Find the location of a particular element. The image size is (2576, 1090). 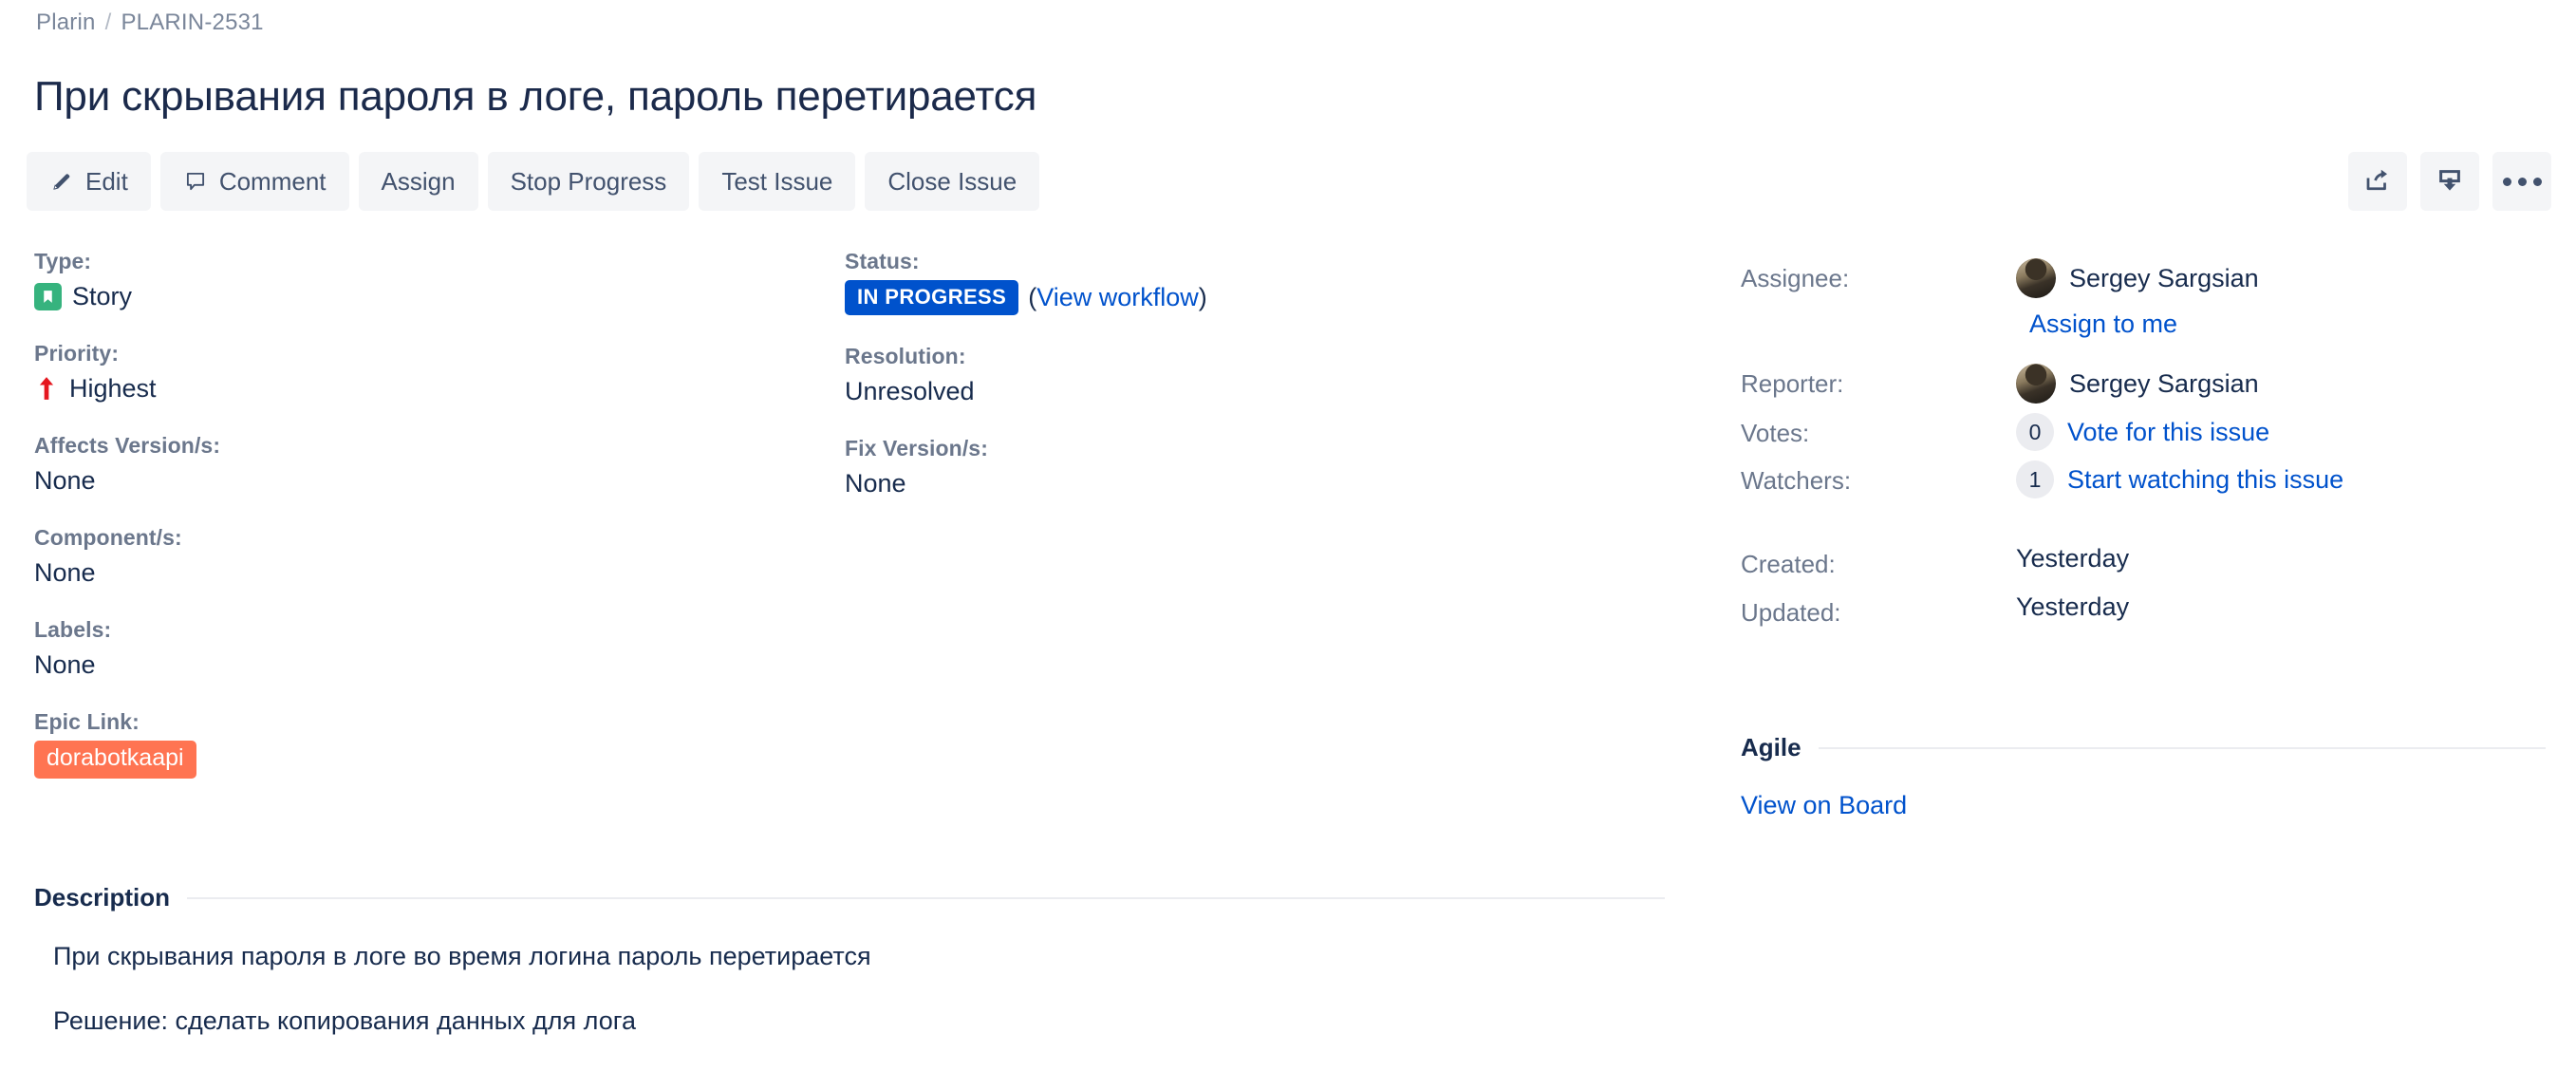

votes-label: Votes: is located at coordinates (1776, 433).